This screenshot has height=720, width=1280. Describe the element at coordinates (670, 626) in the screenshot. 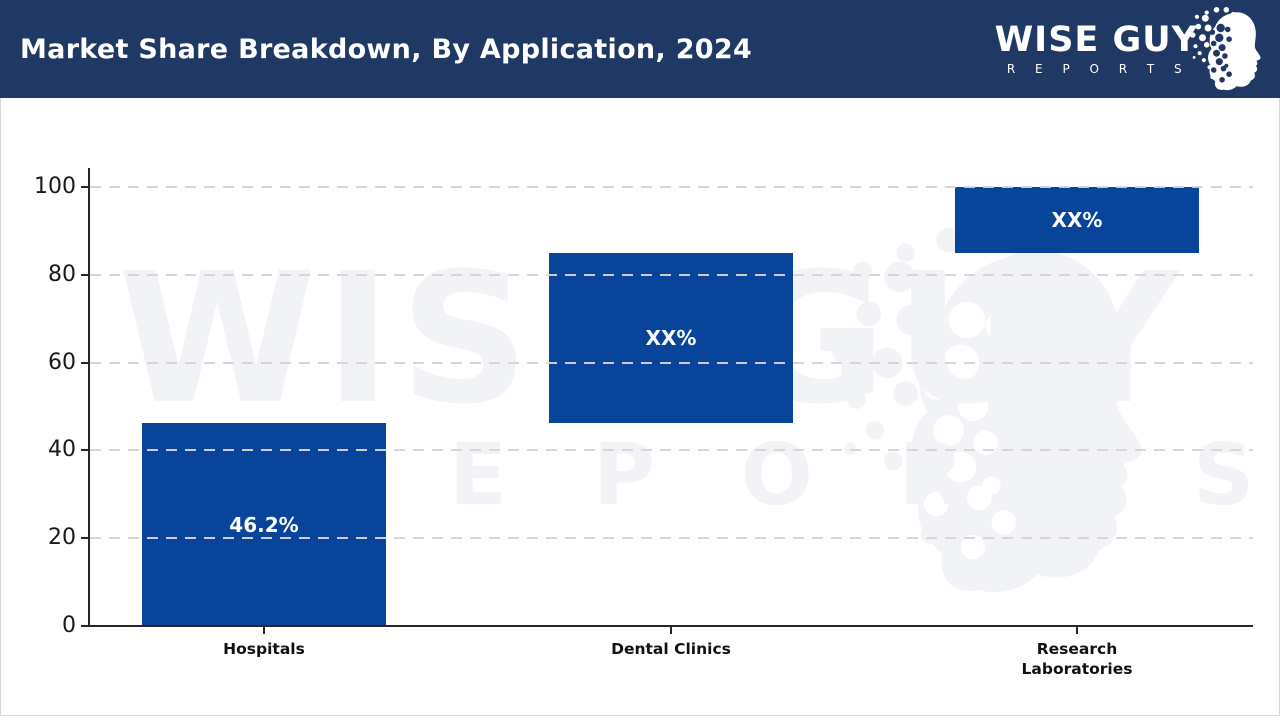

I see `x-axis-line` at that location.